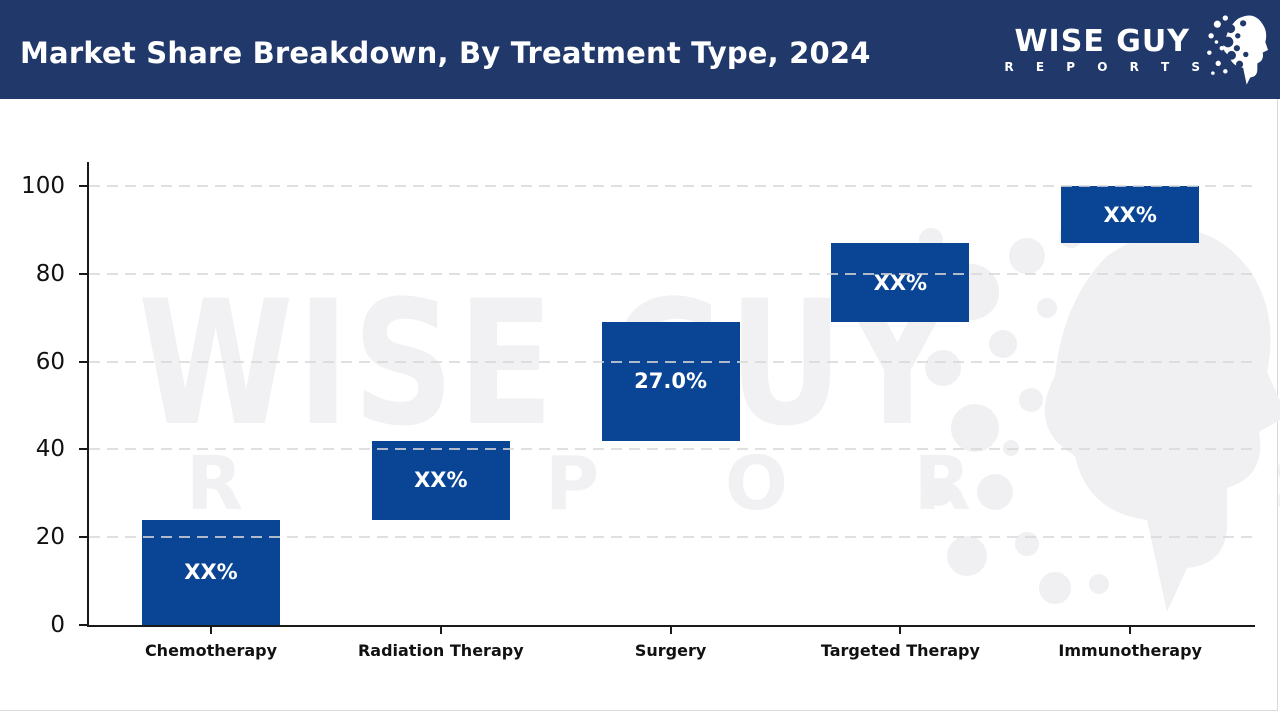  I want to click on y-tick-label-80: 80, so click(50, 273).